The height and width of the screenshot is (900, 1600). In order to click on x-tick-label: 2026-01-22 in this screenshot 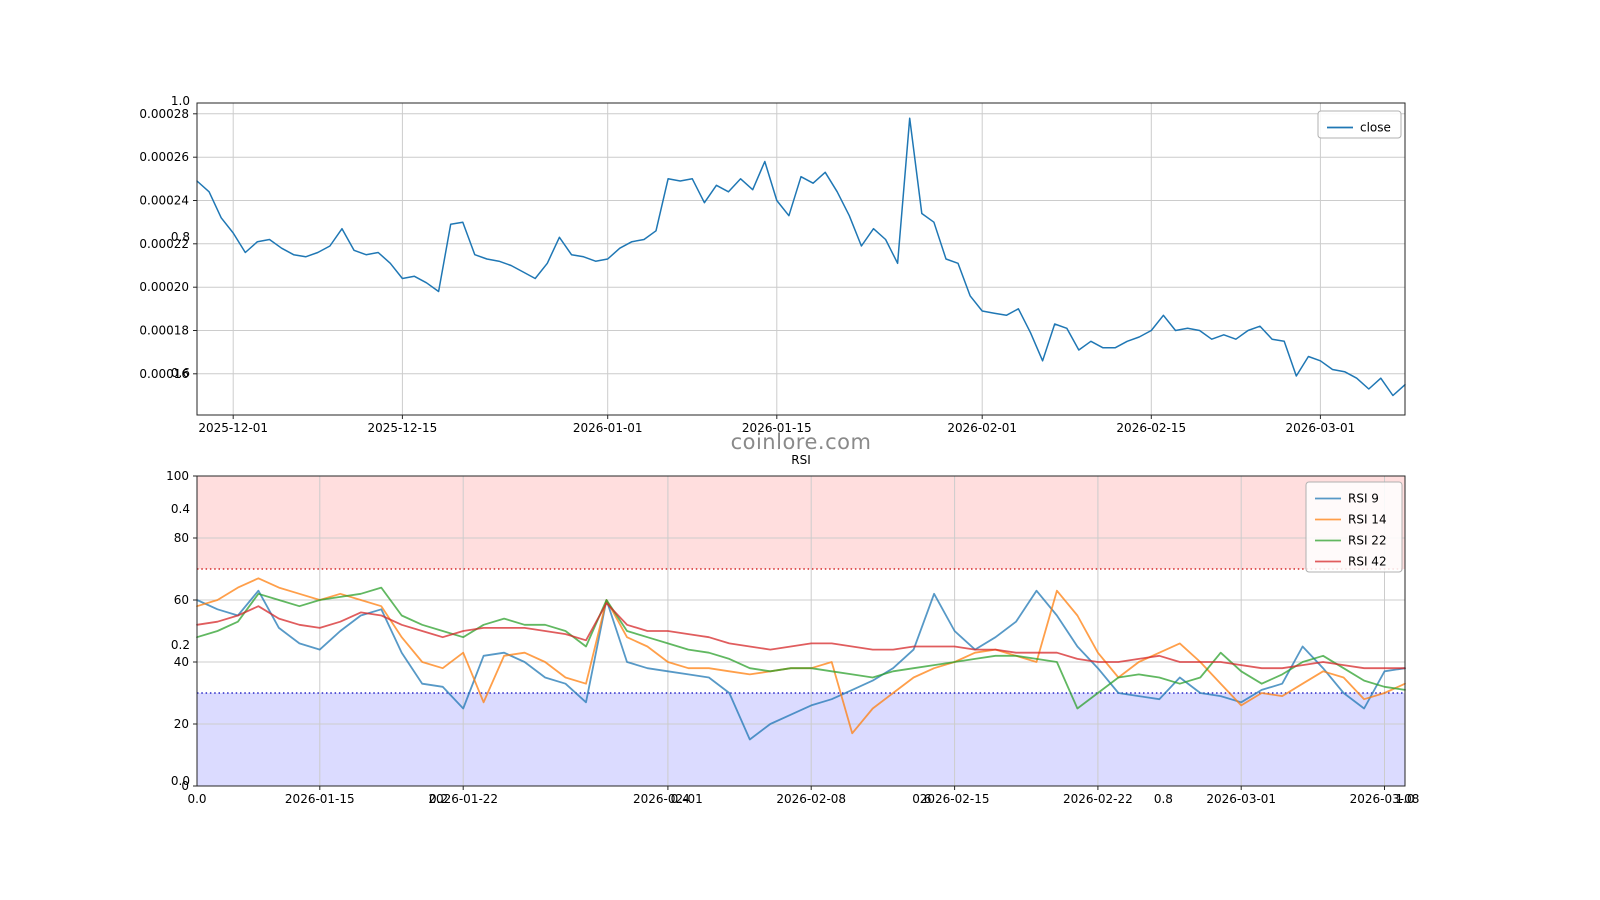, I will do `click(463, 799)`.